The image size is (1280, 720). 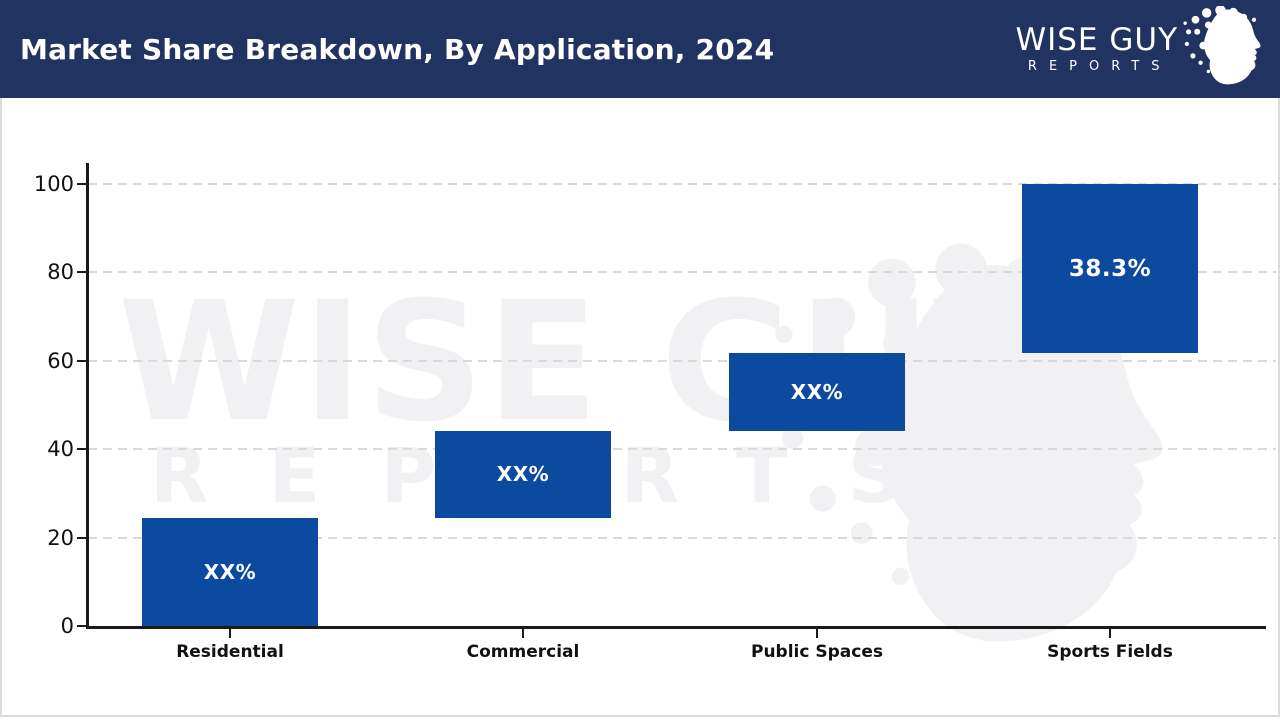 What do you see at coordinates (87, 396) in the screenshot?
I see `y-axis-line` at bounding box center [87, 396].